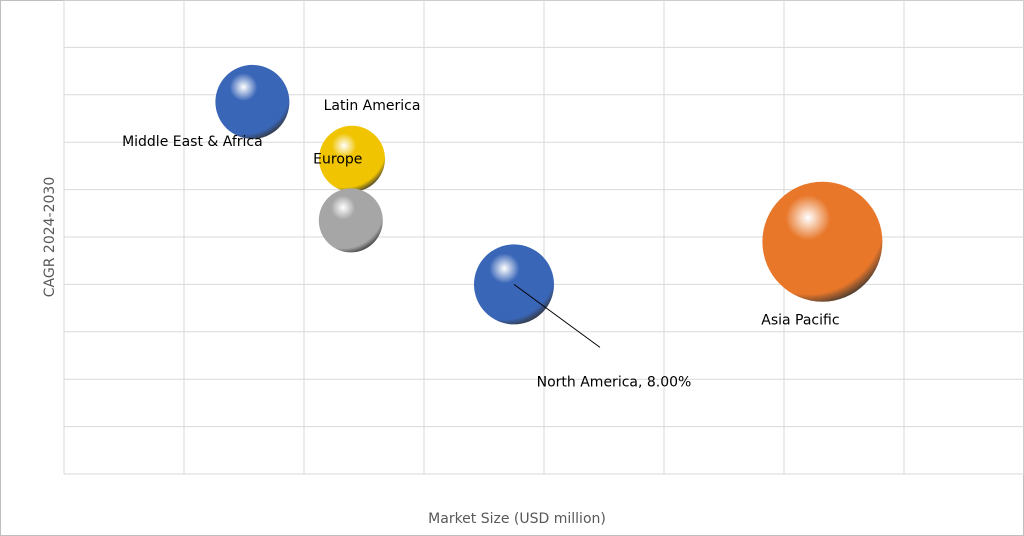  What do you see at coordinates (50, 237) in the screenshot?
I see `y-axis-title: CAGR 2024-2030` at bounding box center [50, 237].